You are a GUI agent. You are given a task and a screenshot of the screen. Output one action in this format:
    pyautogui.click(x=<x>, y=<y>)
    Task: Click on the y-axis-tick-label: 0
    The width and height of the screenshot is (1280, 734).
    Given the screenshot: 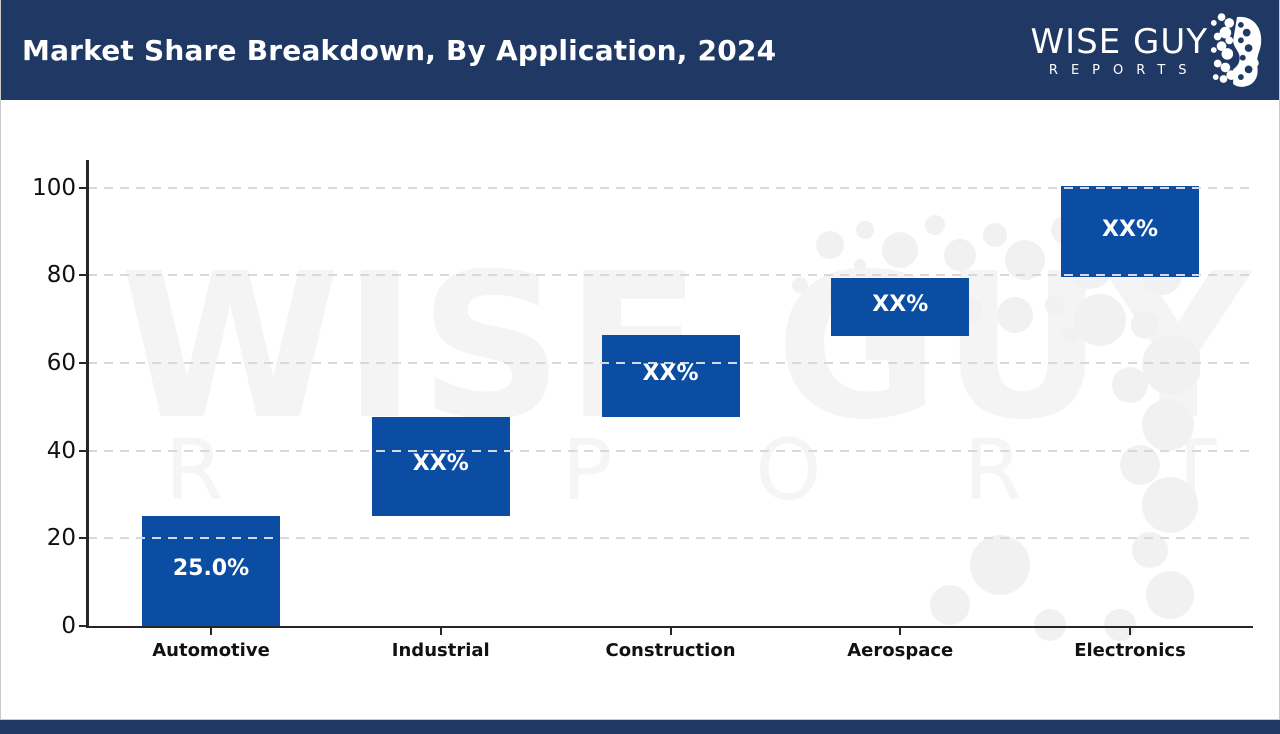 What is the action you would take?
    pyautogui.click(x=68, y=626)
    